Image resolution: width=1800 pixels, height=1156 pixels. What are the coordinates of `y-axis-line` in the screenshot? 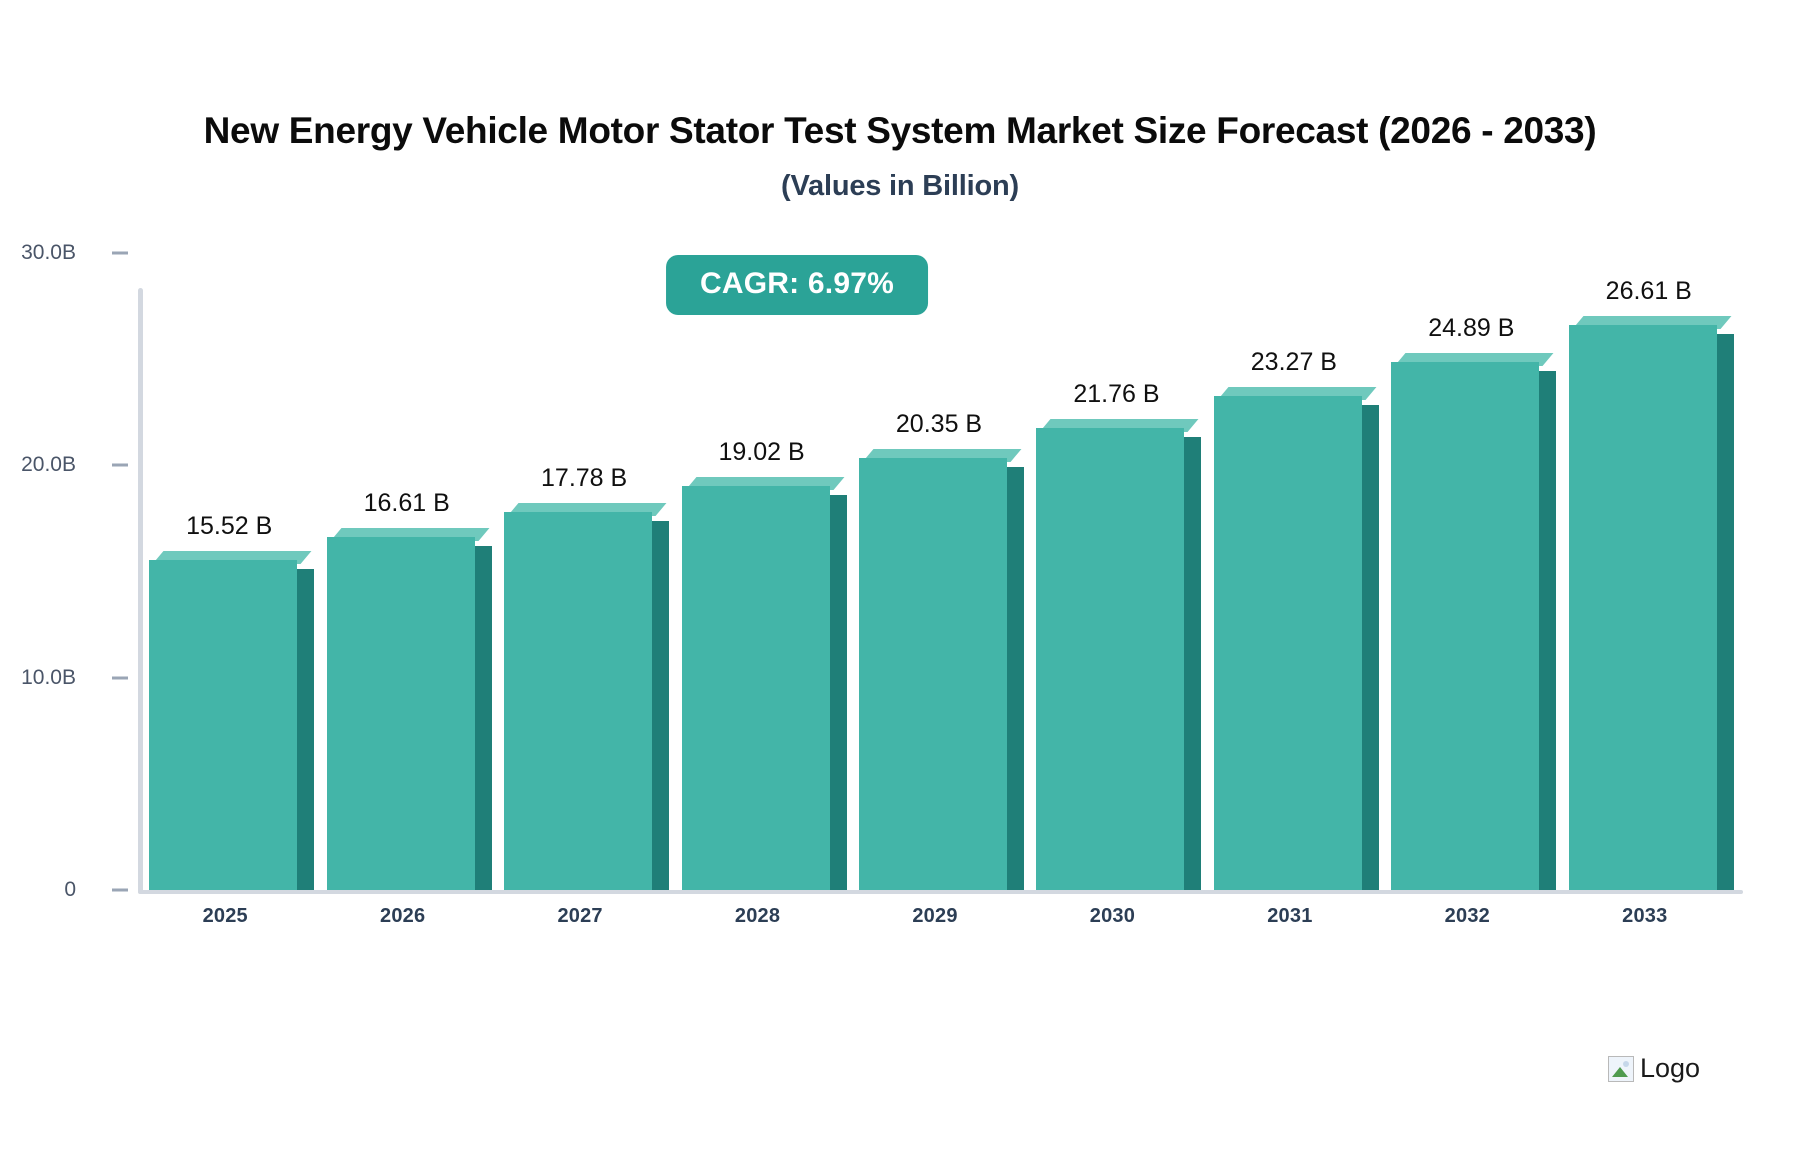 It's located at (140, 591).